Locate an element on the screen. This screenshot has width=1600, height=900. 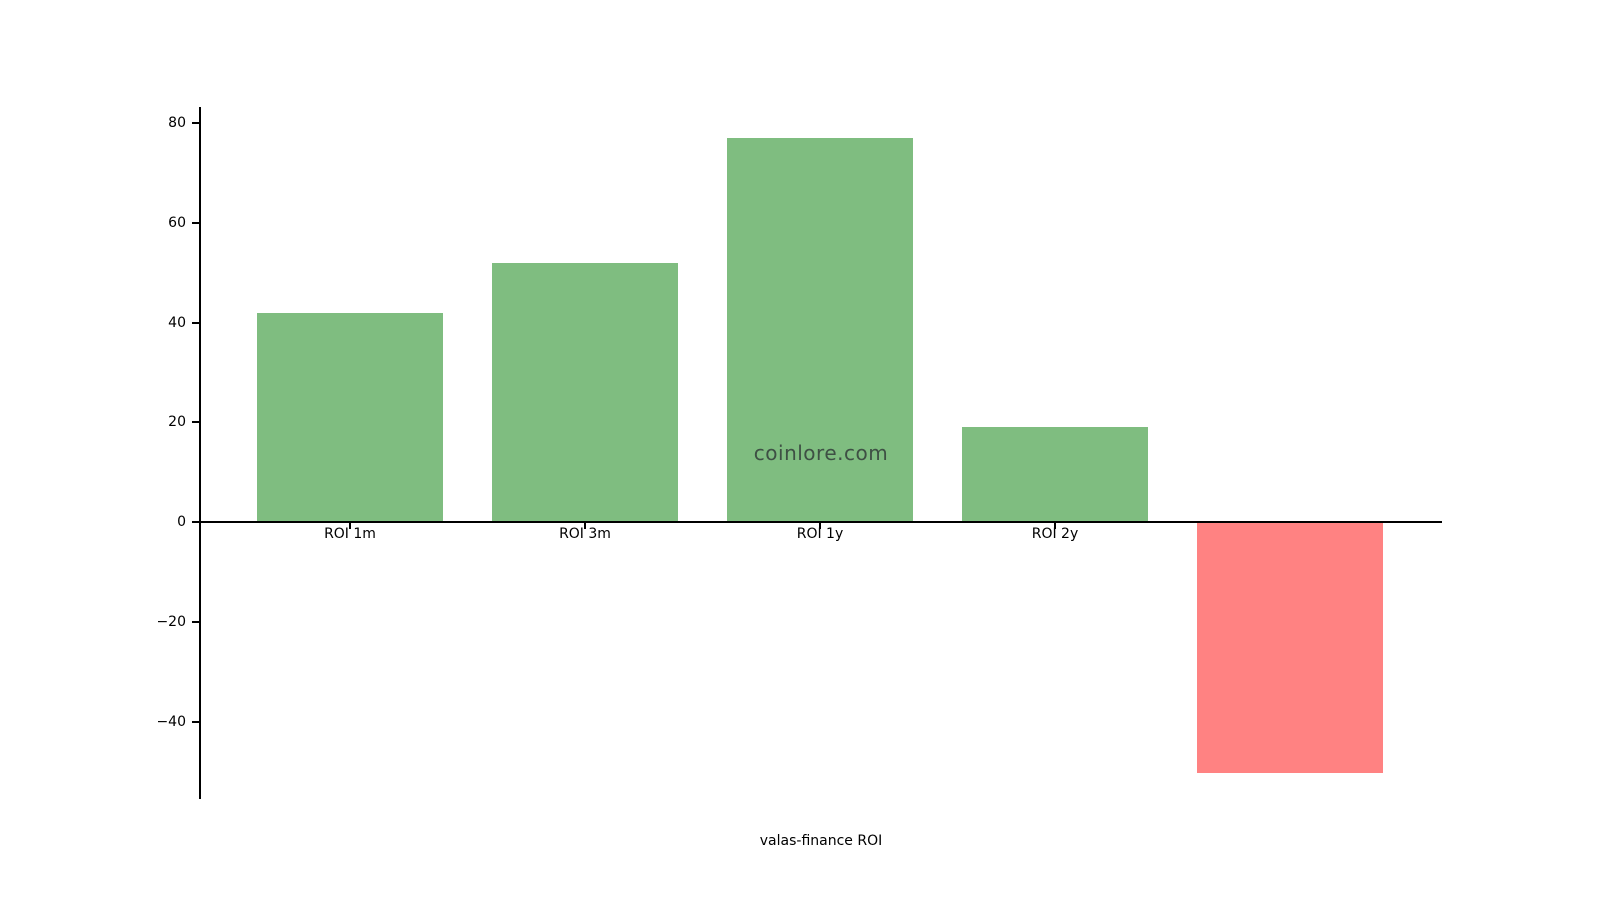
y-tick-label: −40 is located at coordinates (171, 721).